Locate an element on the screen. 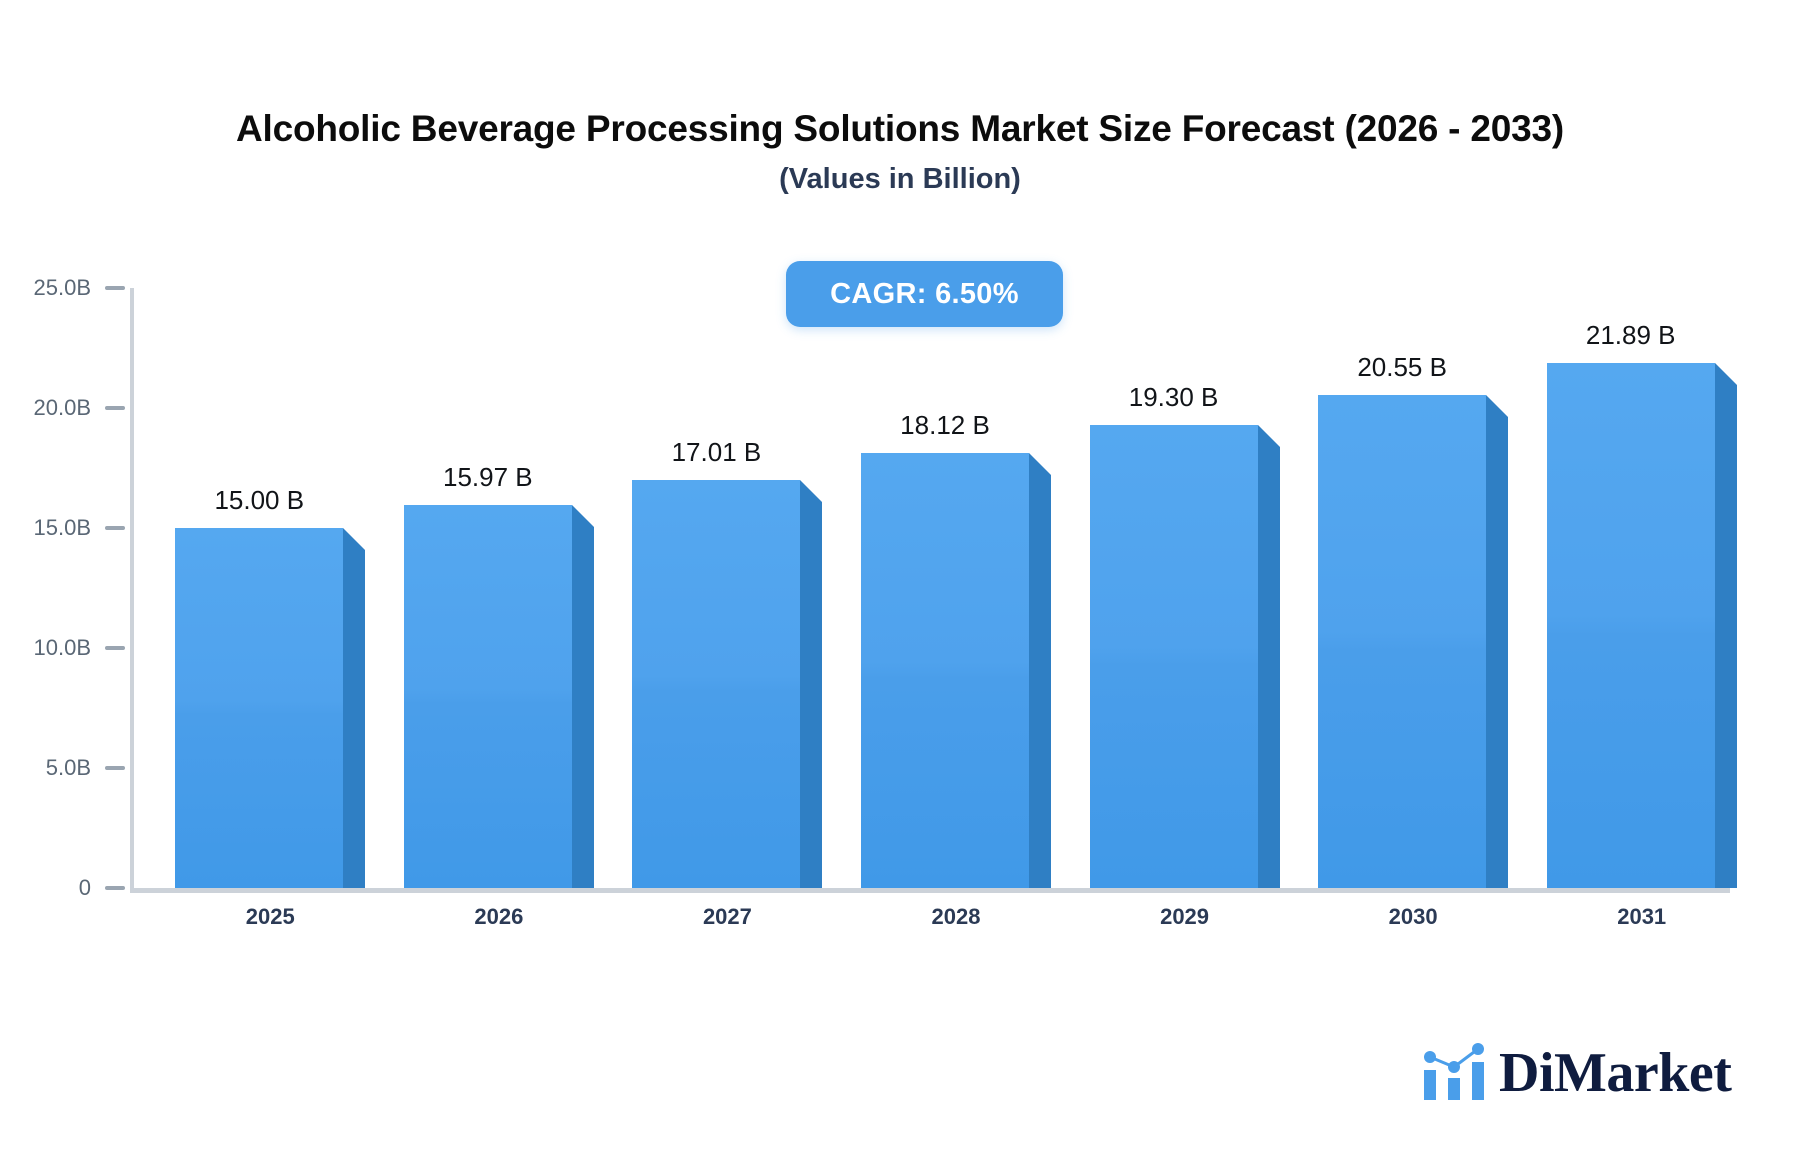  bar-value-label: 15.97 B is located at coordinates (488, 476).